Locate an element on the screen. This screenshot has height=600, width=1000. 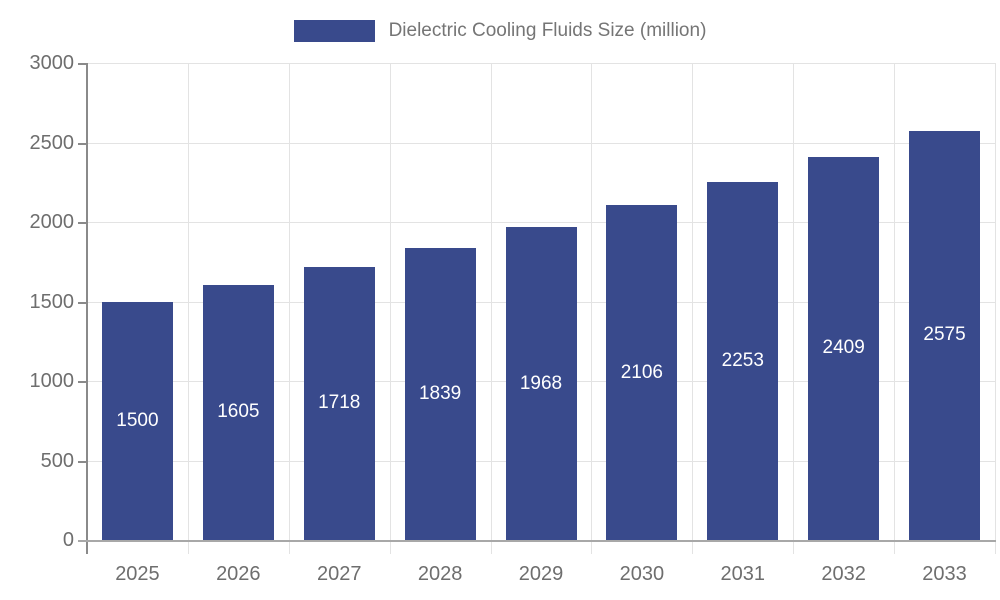
bar-value-label: 1839 is located at coordinates (440, 393).